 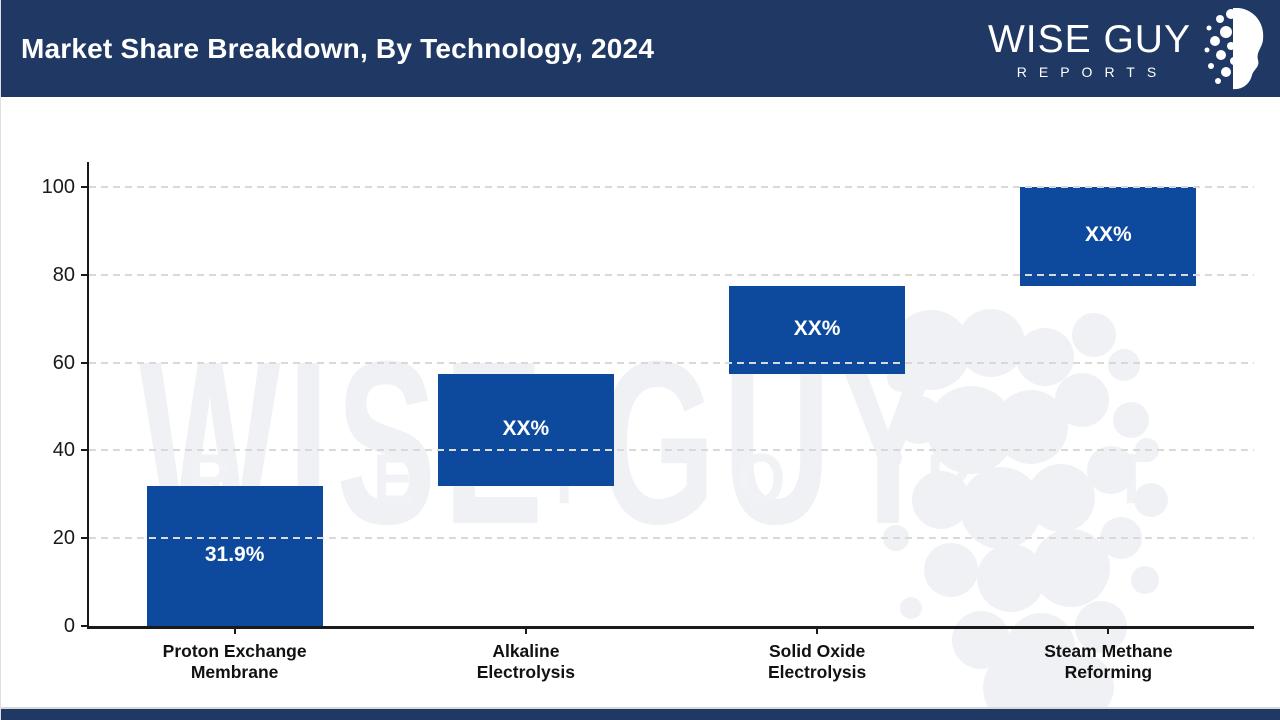 I want to click on y-axis-line, so click(x=88, y=395).